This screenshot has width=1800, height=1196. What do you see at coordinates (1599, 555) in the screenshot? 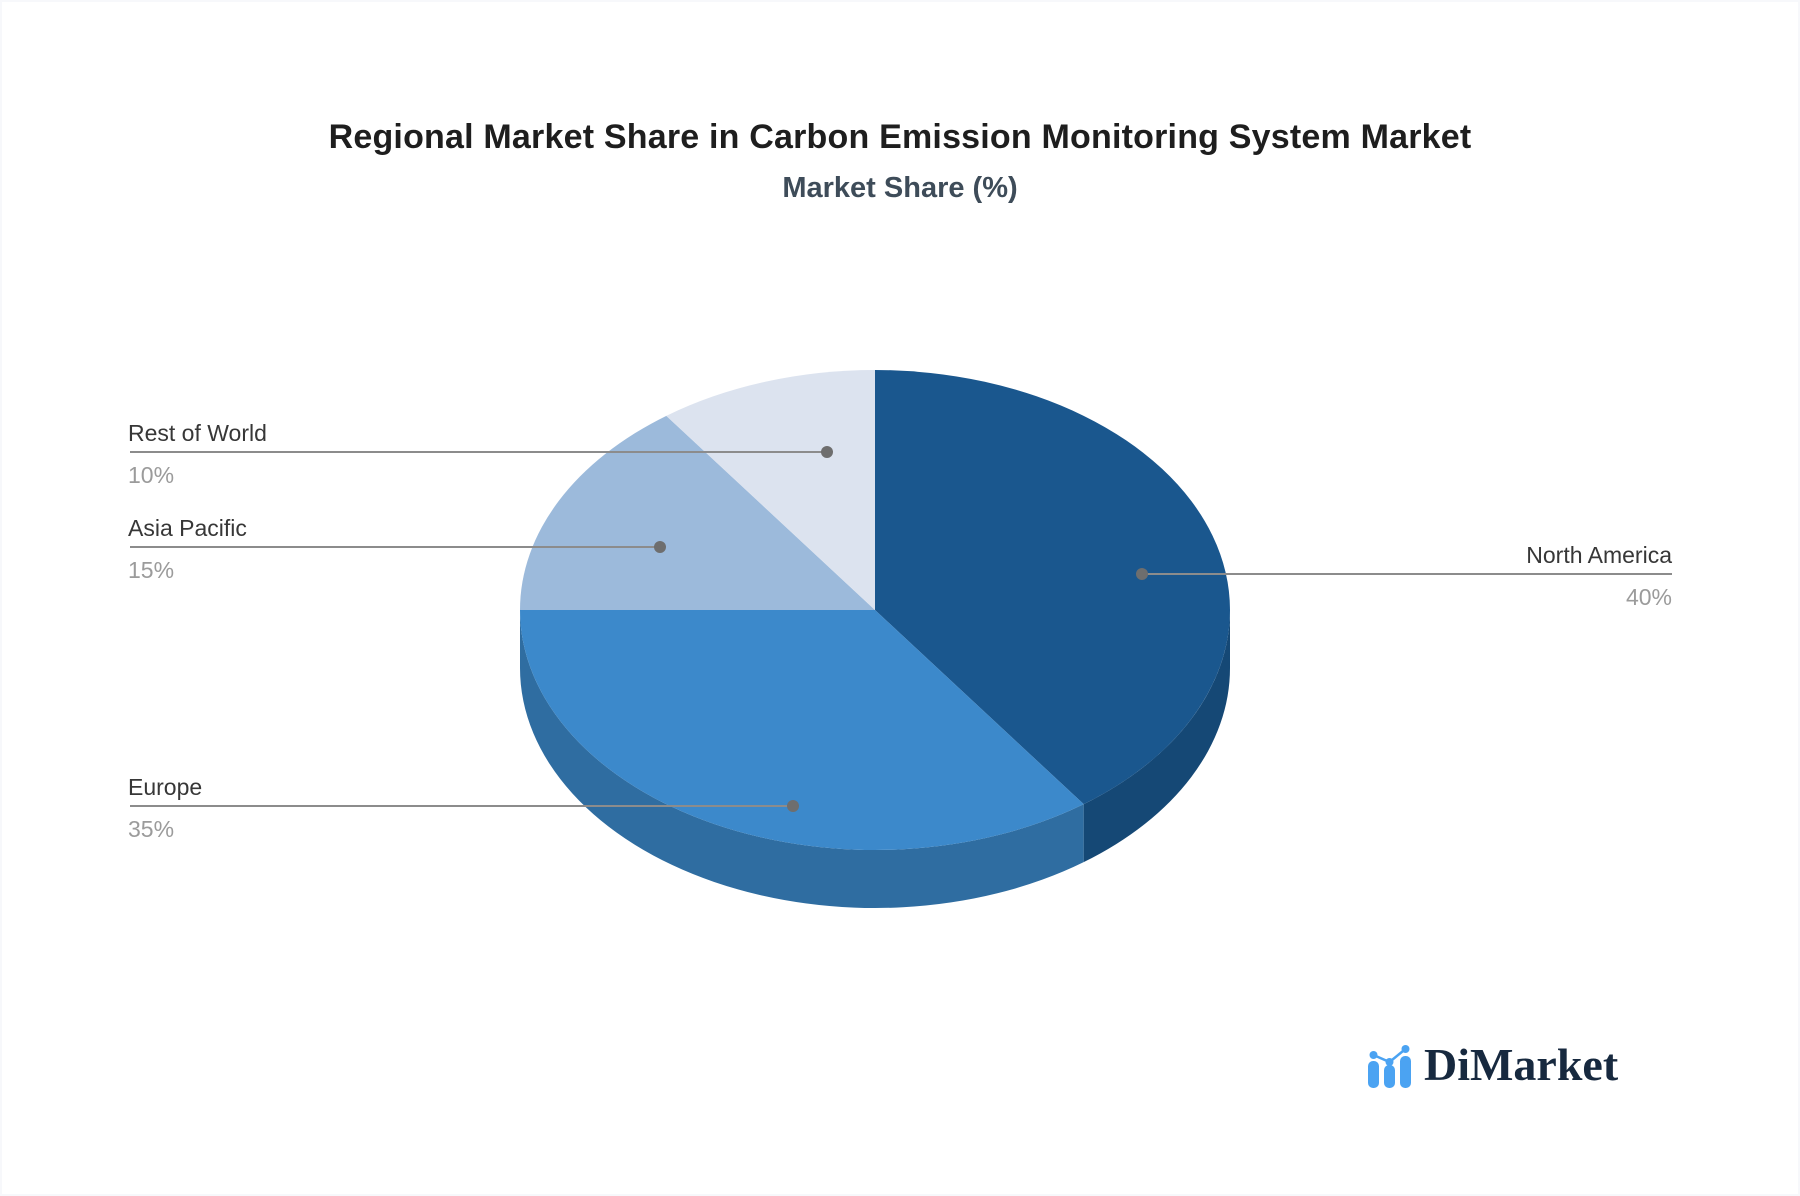
I see `callout-label-north-america: North America` at bounding box center [1599, 555].